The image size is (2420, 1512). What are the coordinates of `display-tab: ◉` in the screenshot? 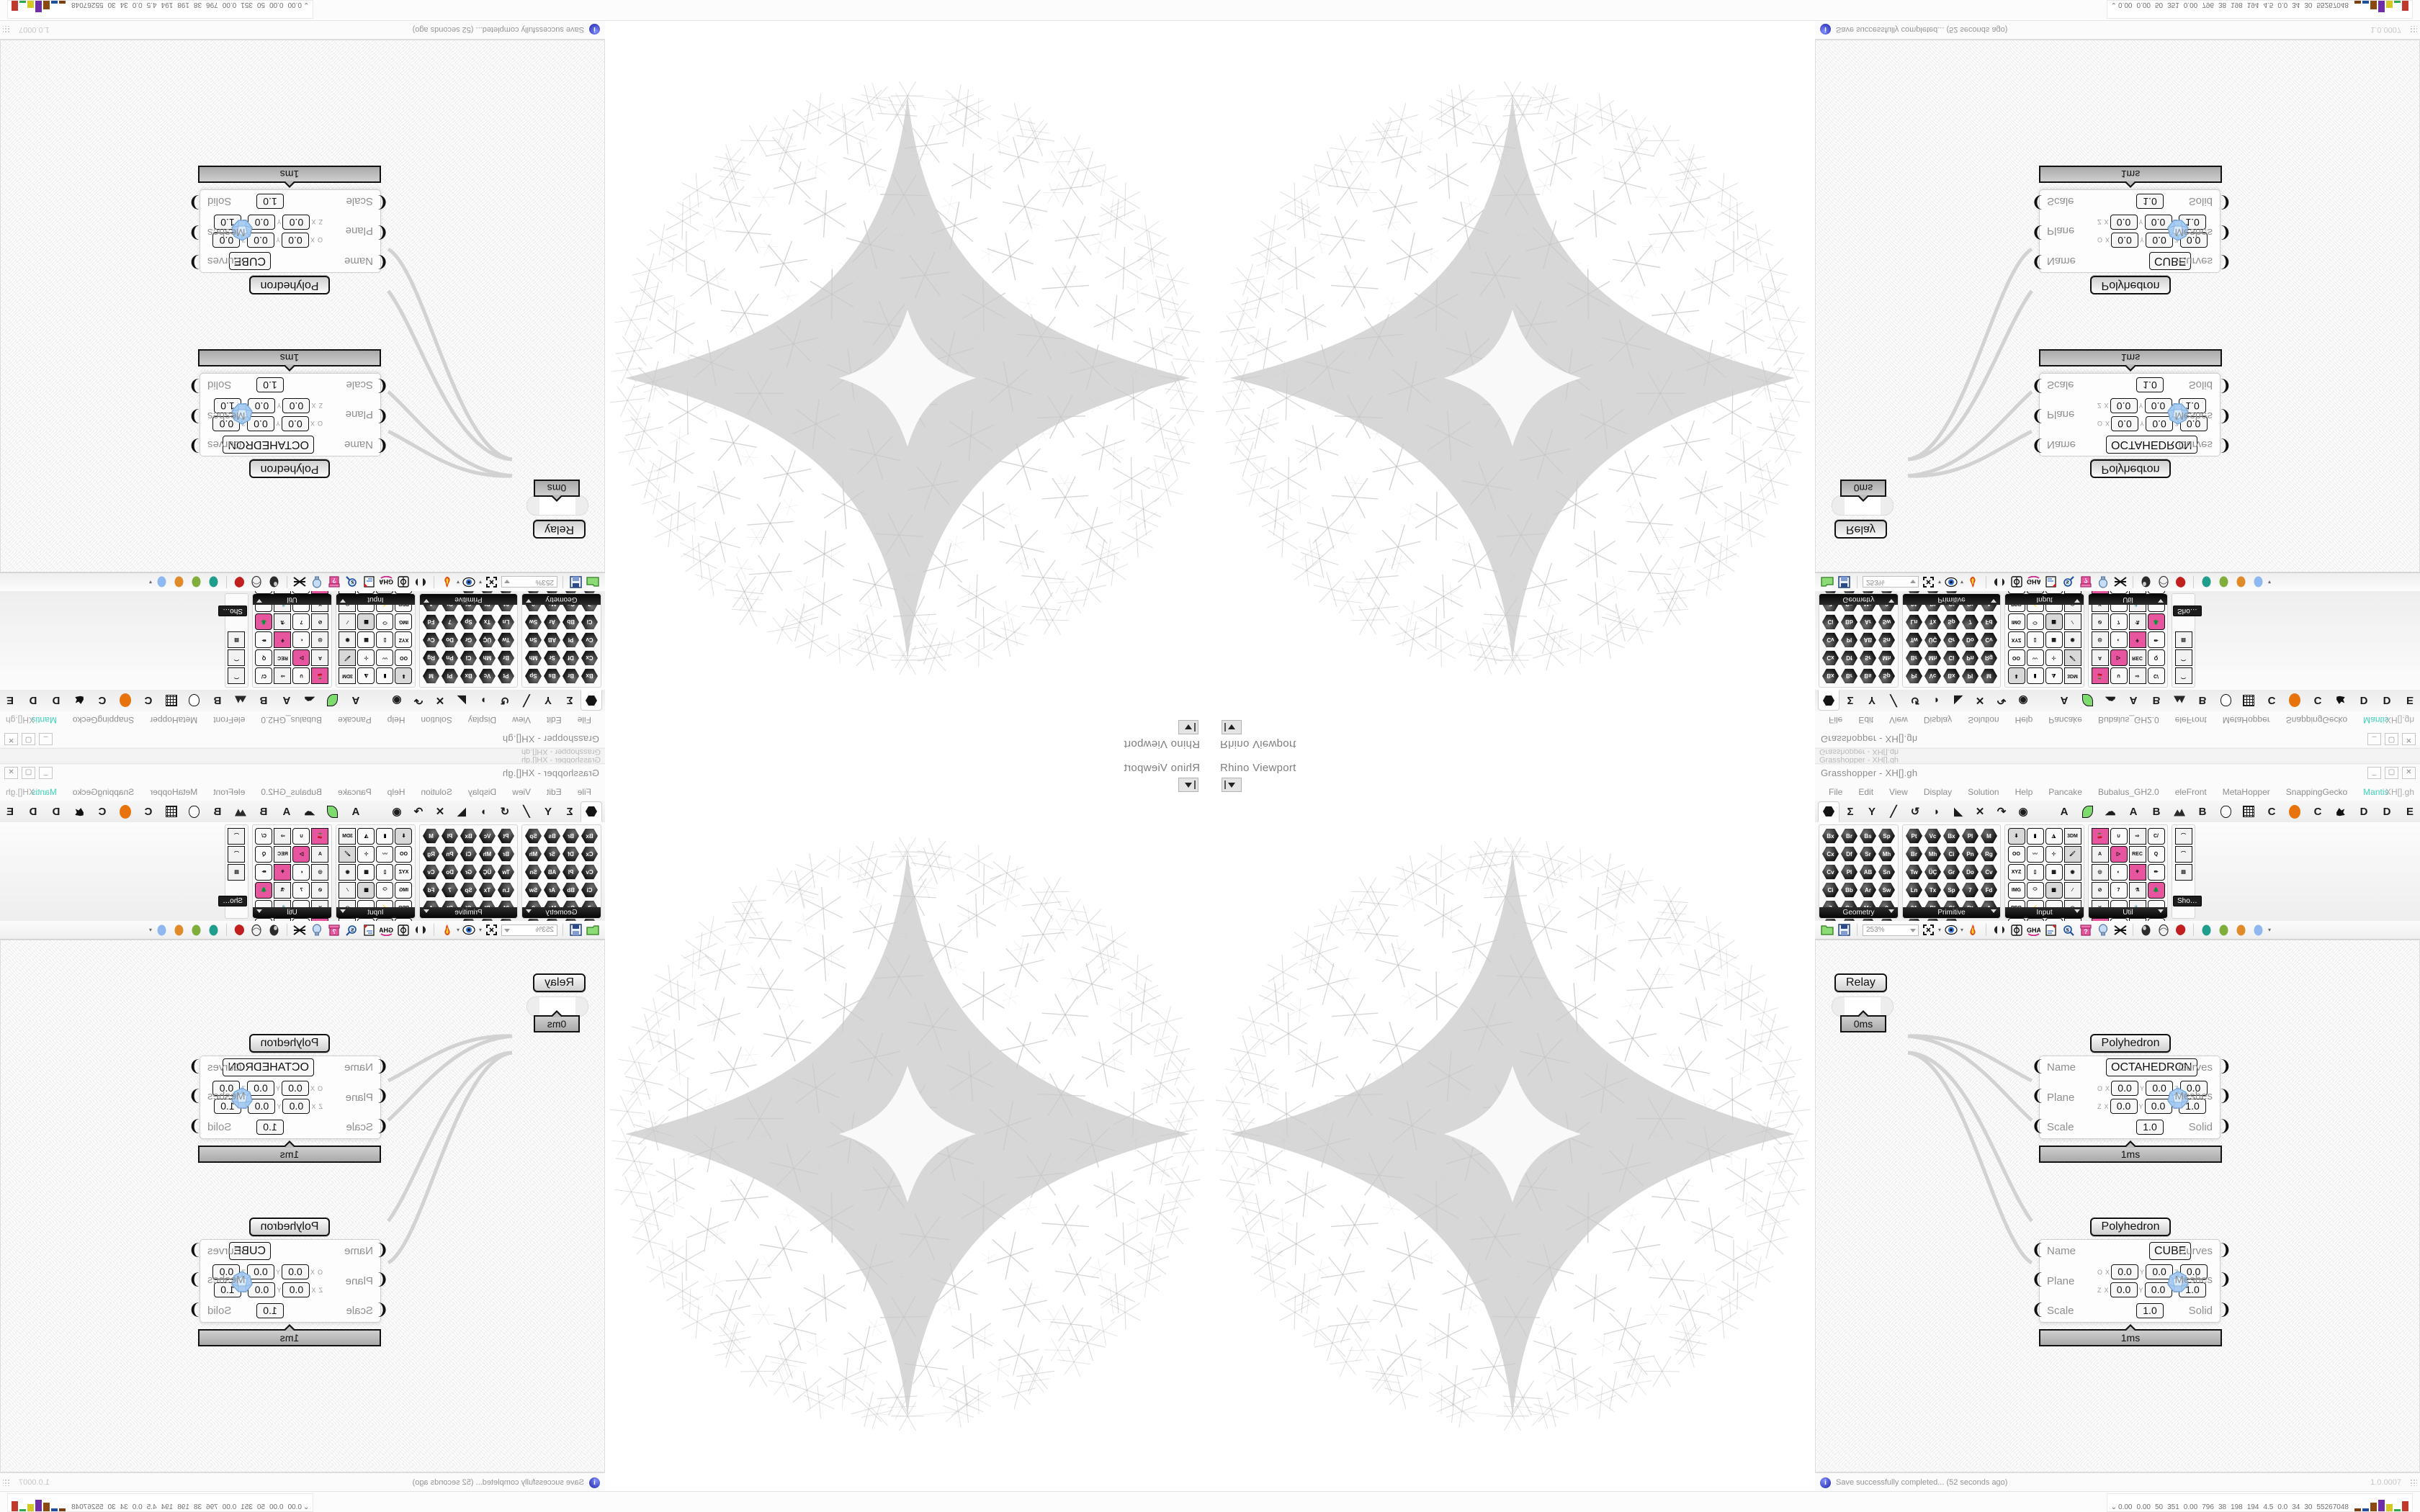 It's located at (2023, 812).